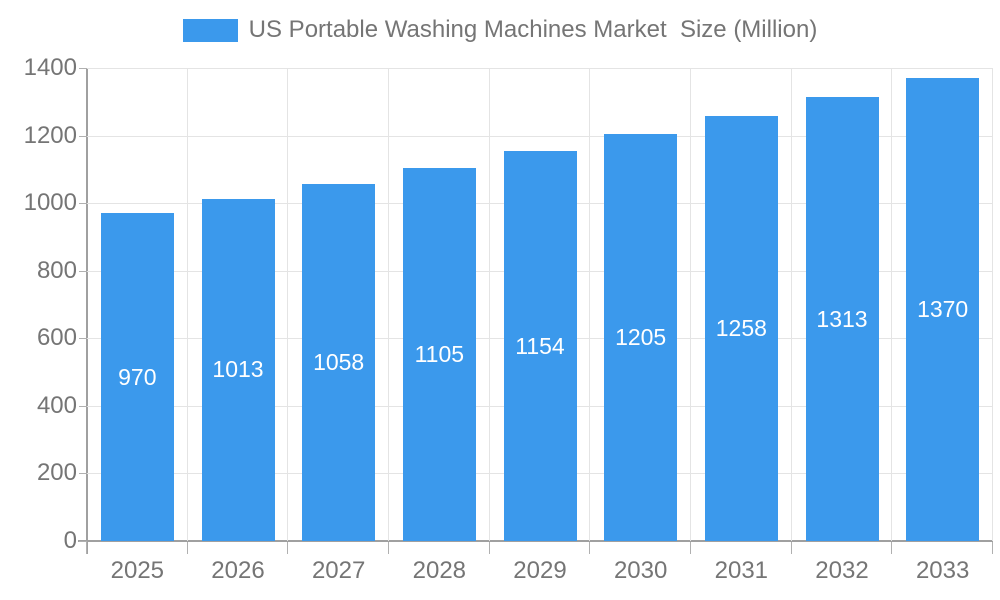  I want to click on bar-2027: 1058, so click(339, 362).